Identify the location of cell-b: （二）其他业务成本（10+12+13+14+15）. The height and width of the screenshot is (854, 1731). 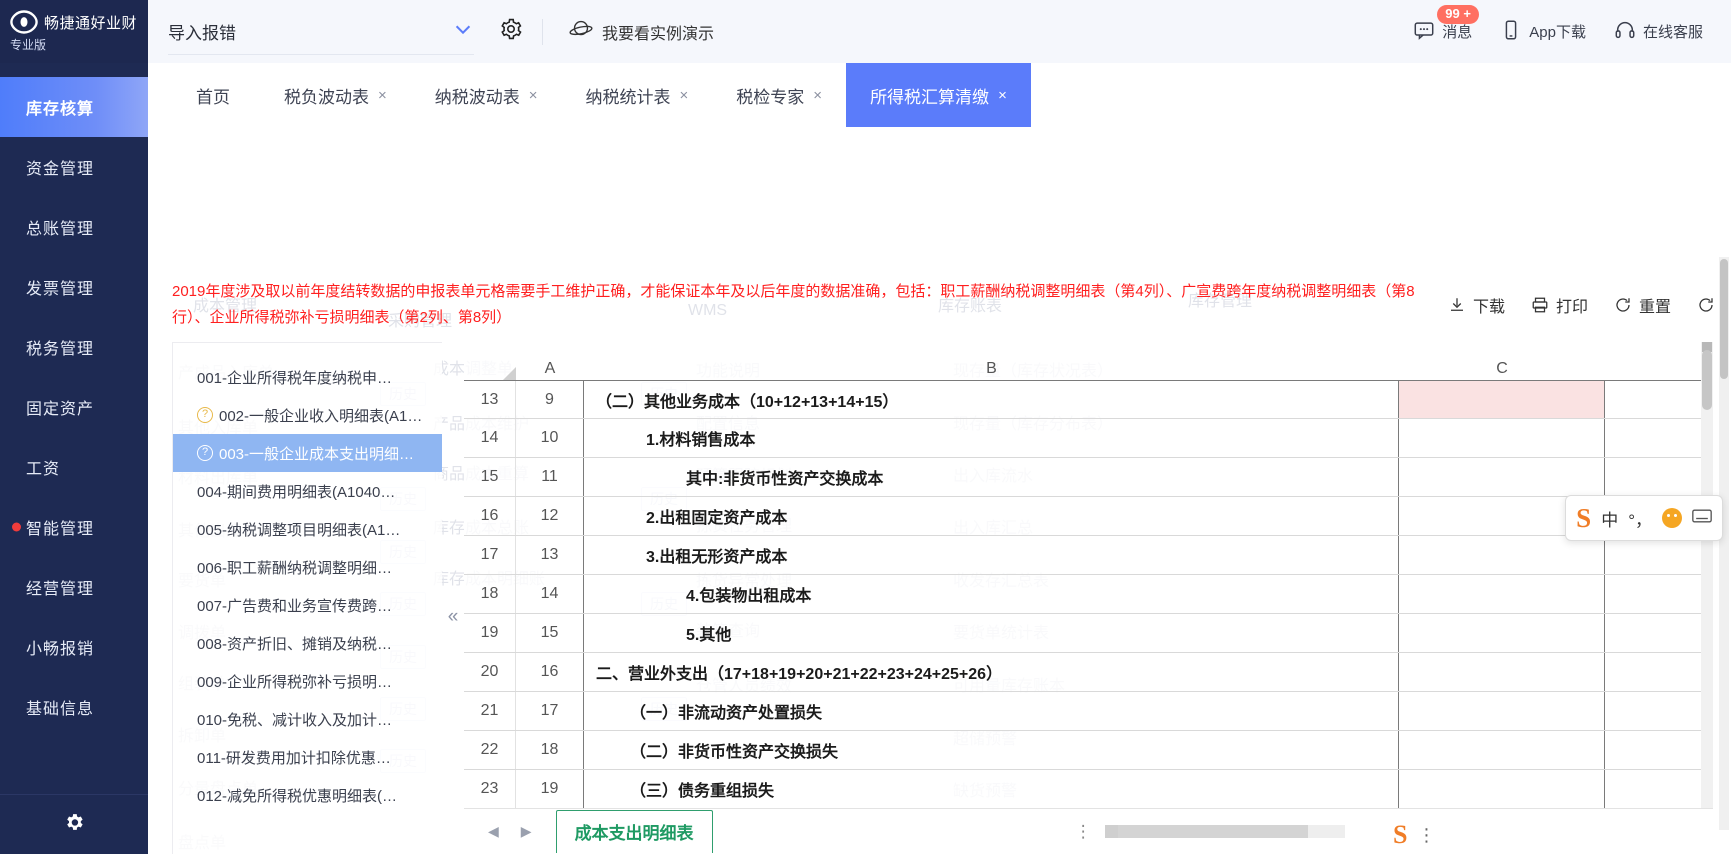
(991, 399).